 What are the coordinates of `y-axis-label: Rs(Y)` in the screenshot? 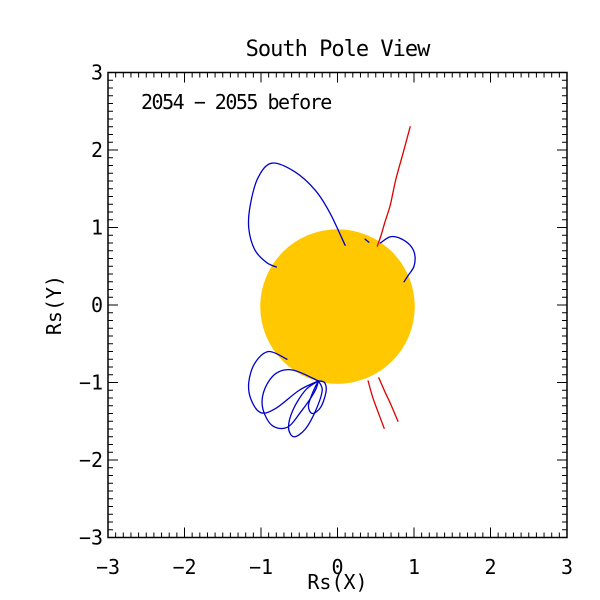 It's located at (54, 305).